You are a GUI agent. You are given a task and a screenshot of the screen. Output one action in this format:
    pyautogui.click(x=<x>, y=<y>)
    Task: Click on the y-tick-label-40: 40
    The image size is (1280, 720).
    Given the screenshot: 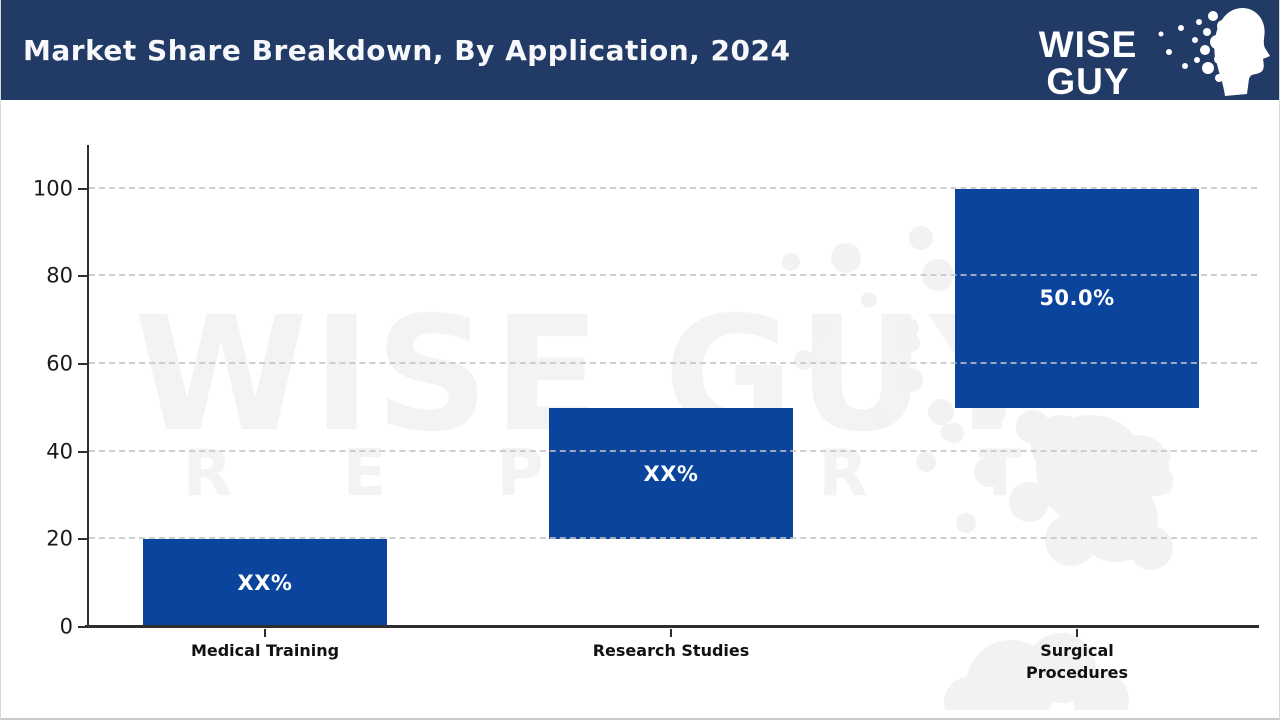 What is the action you would take?
    pyautogui.click(x=59, y=451)
    